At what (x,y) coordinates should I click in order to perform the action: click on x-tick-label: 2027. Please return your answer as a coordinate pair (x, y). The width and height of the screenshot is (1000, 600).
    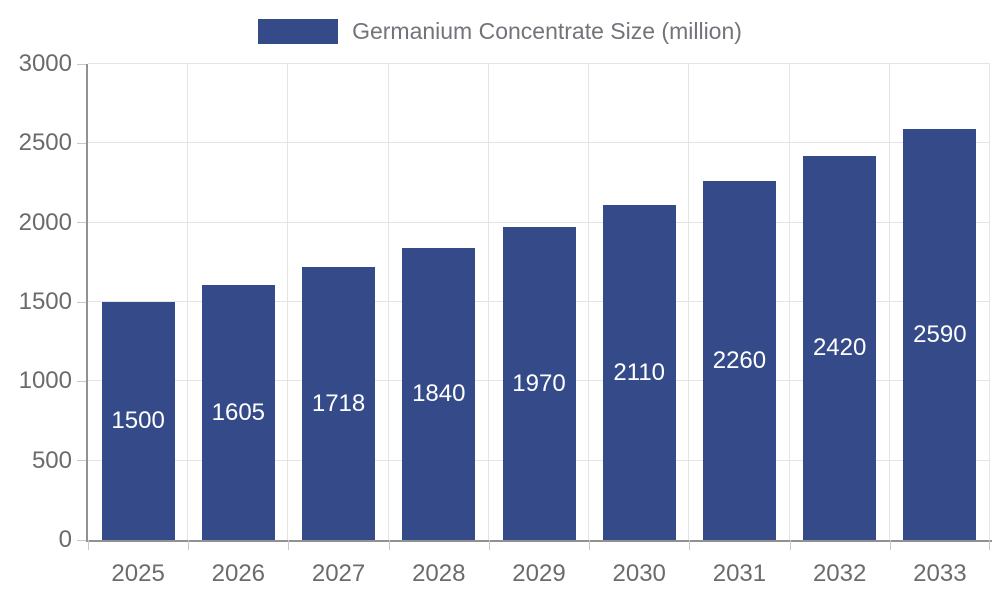
    Looking at the image, I should click on (338, 573).